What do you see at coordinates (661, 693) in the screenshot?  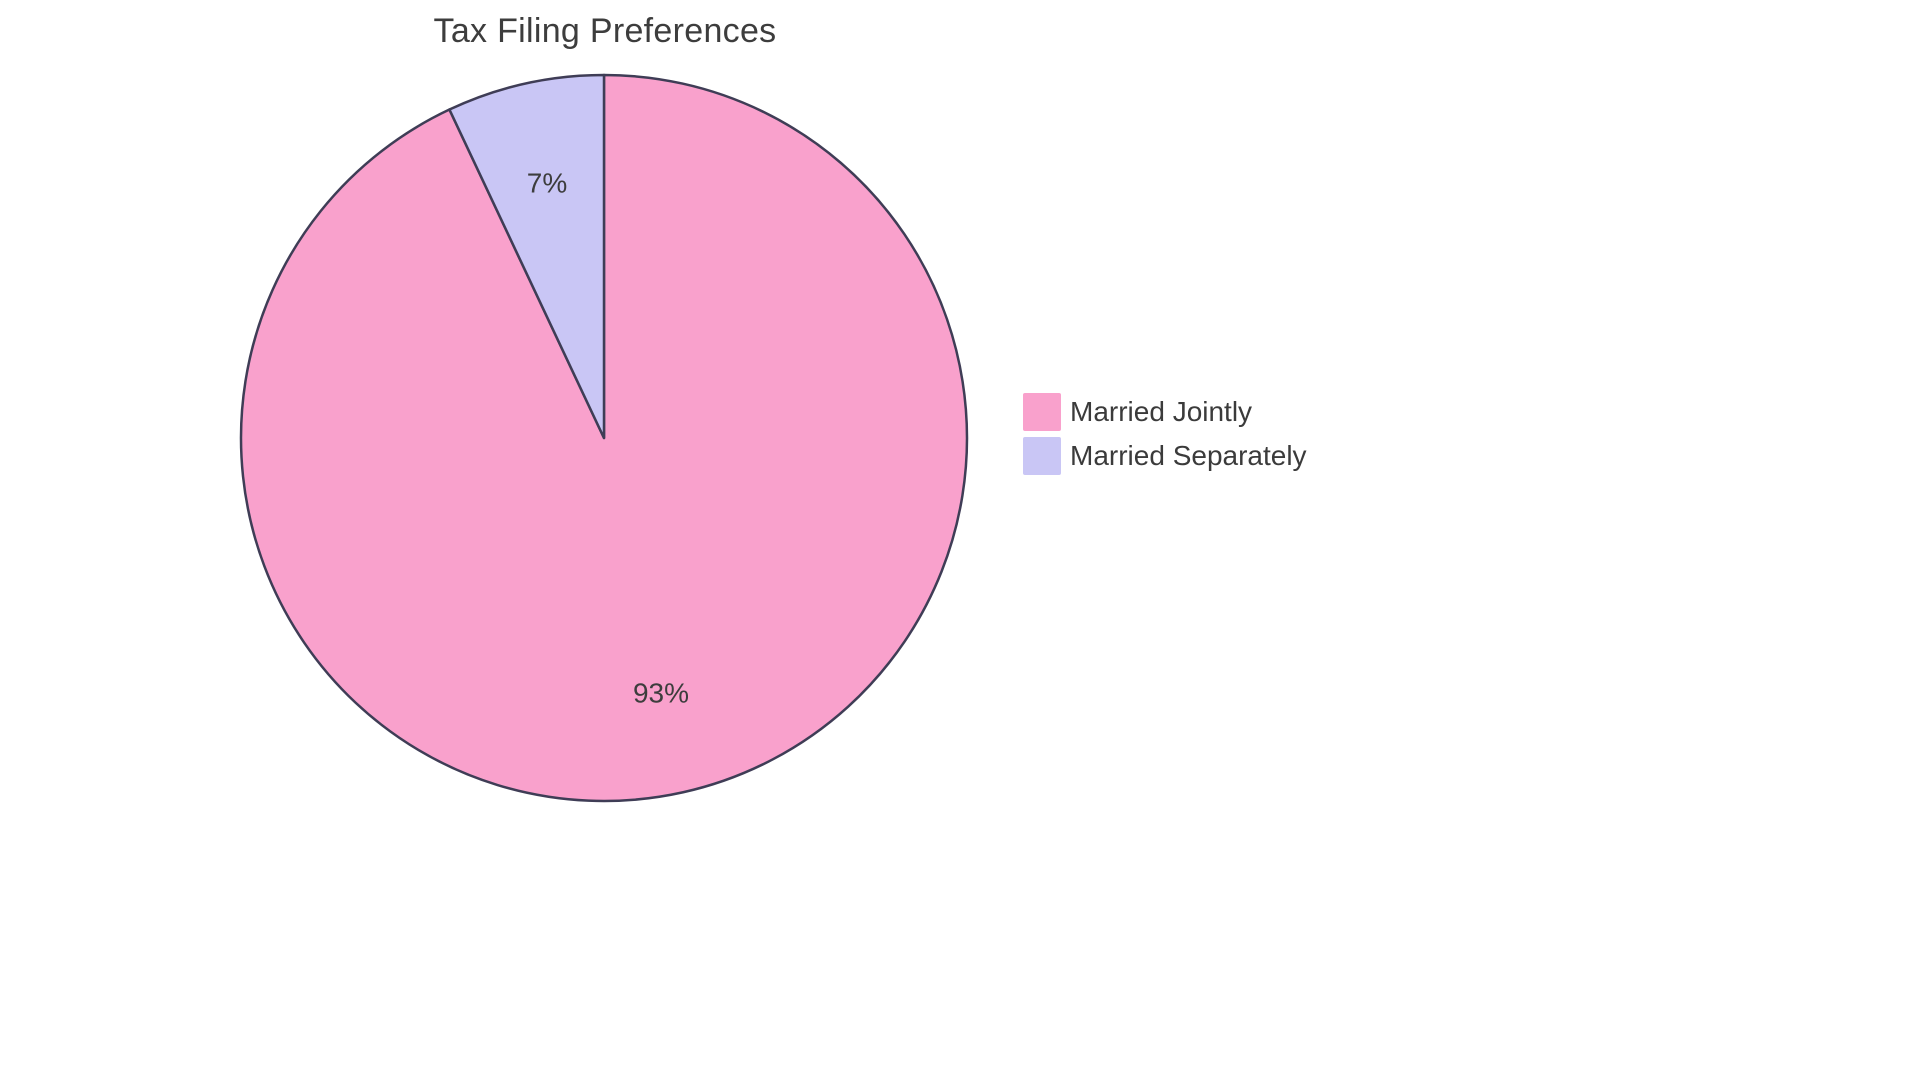 I see `slice-label-married-jointly: 93%` at bounding box center [661, 693].